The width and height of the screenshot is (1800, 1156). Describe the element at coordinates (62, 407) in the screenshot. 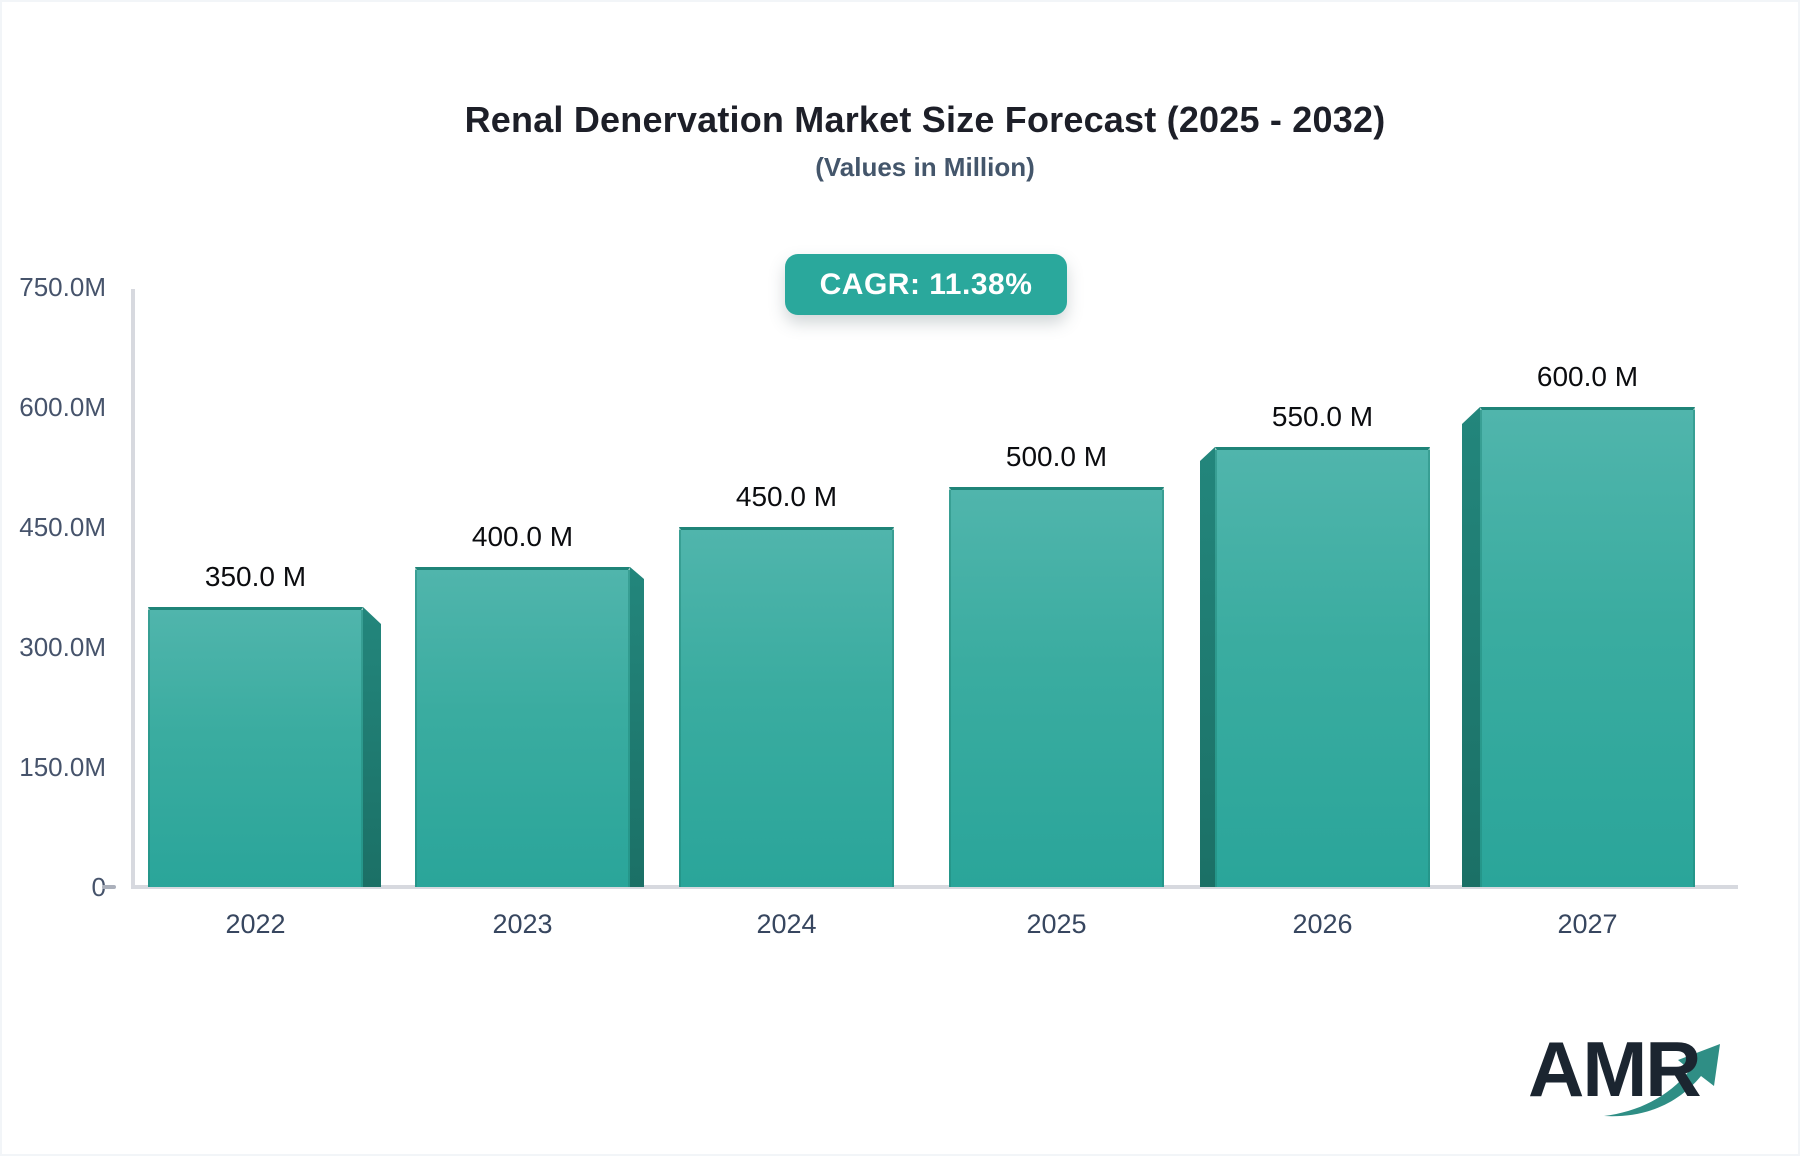

I see `y-tick-label-600.0M: 600.0M` at that location.